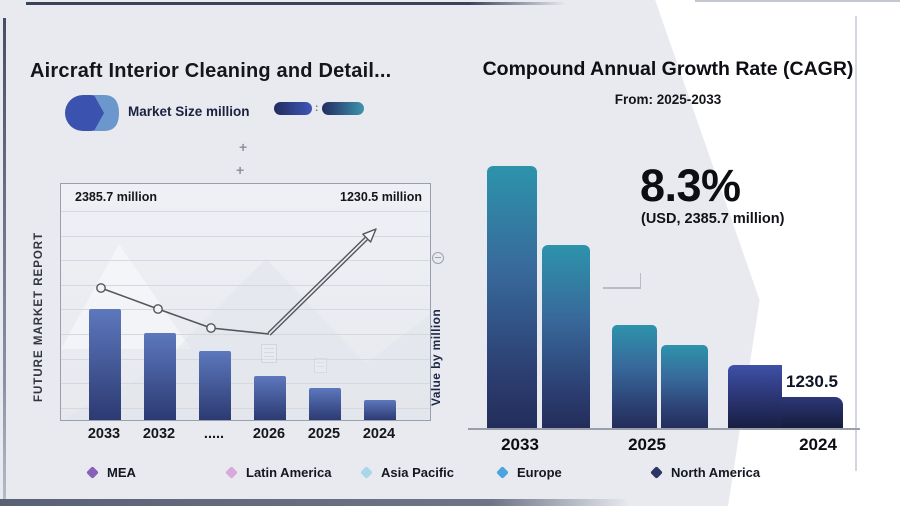 The image size is (900, 506). I want to click on cagr-x-tick-2024: 2024, so click(818, 444).